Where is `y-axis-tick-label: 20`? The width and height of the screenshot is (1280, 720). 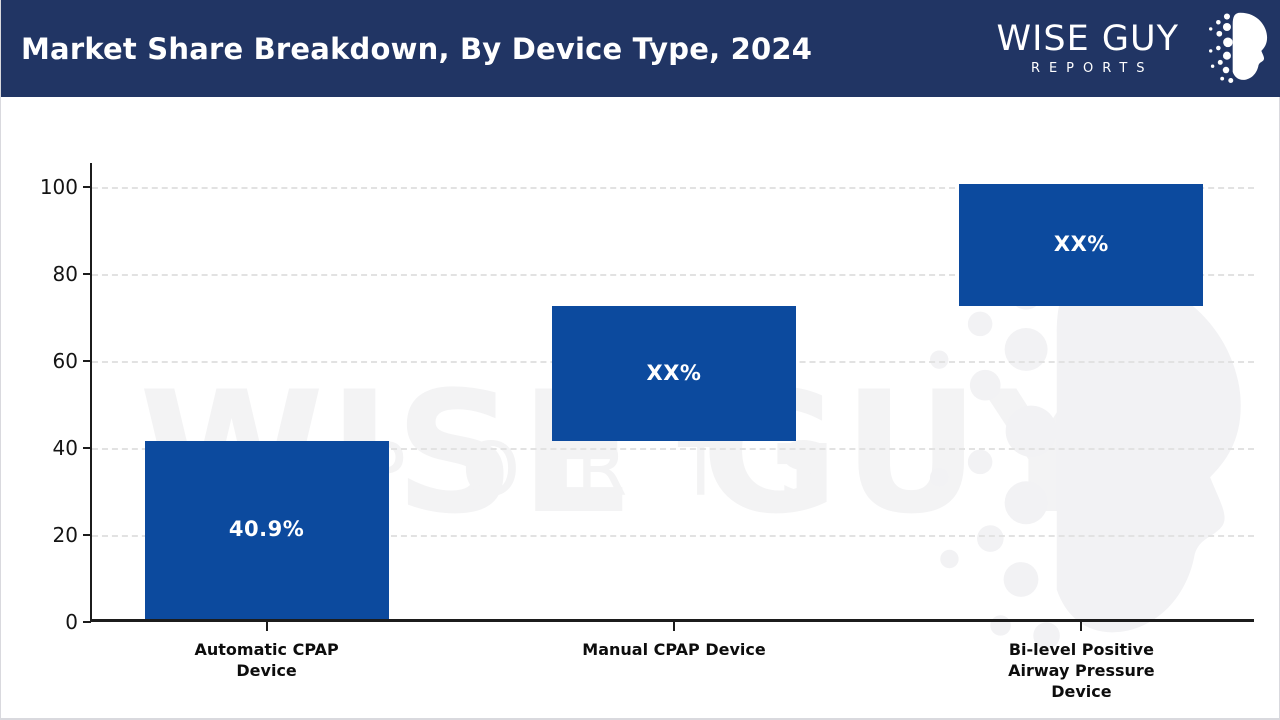 y-axis-tick-label: 20 is located at coordinates (65, 534).